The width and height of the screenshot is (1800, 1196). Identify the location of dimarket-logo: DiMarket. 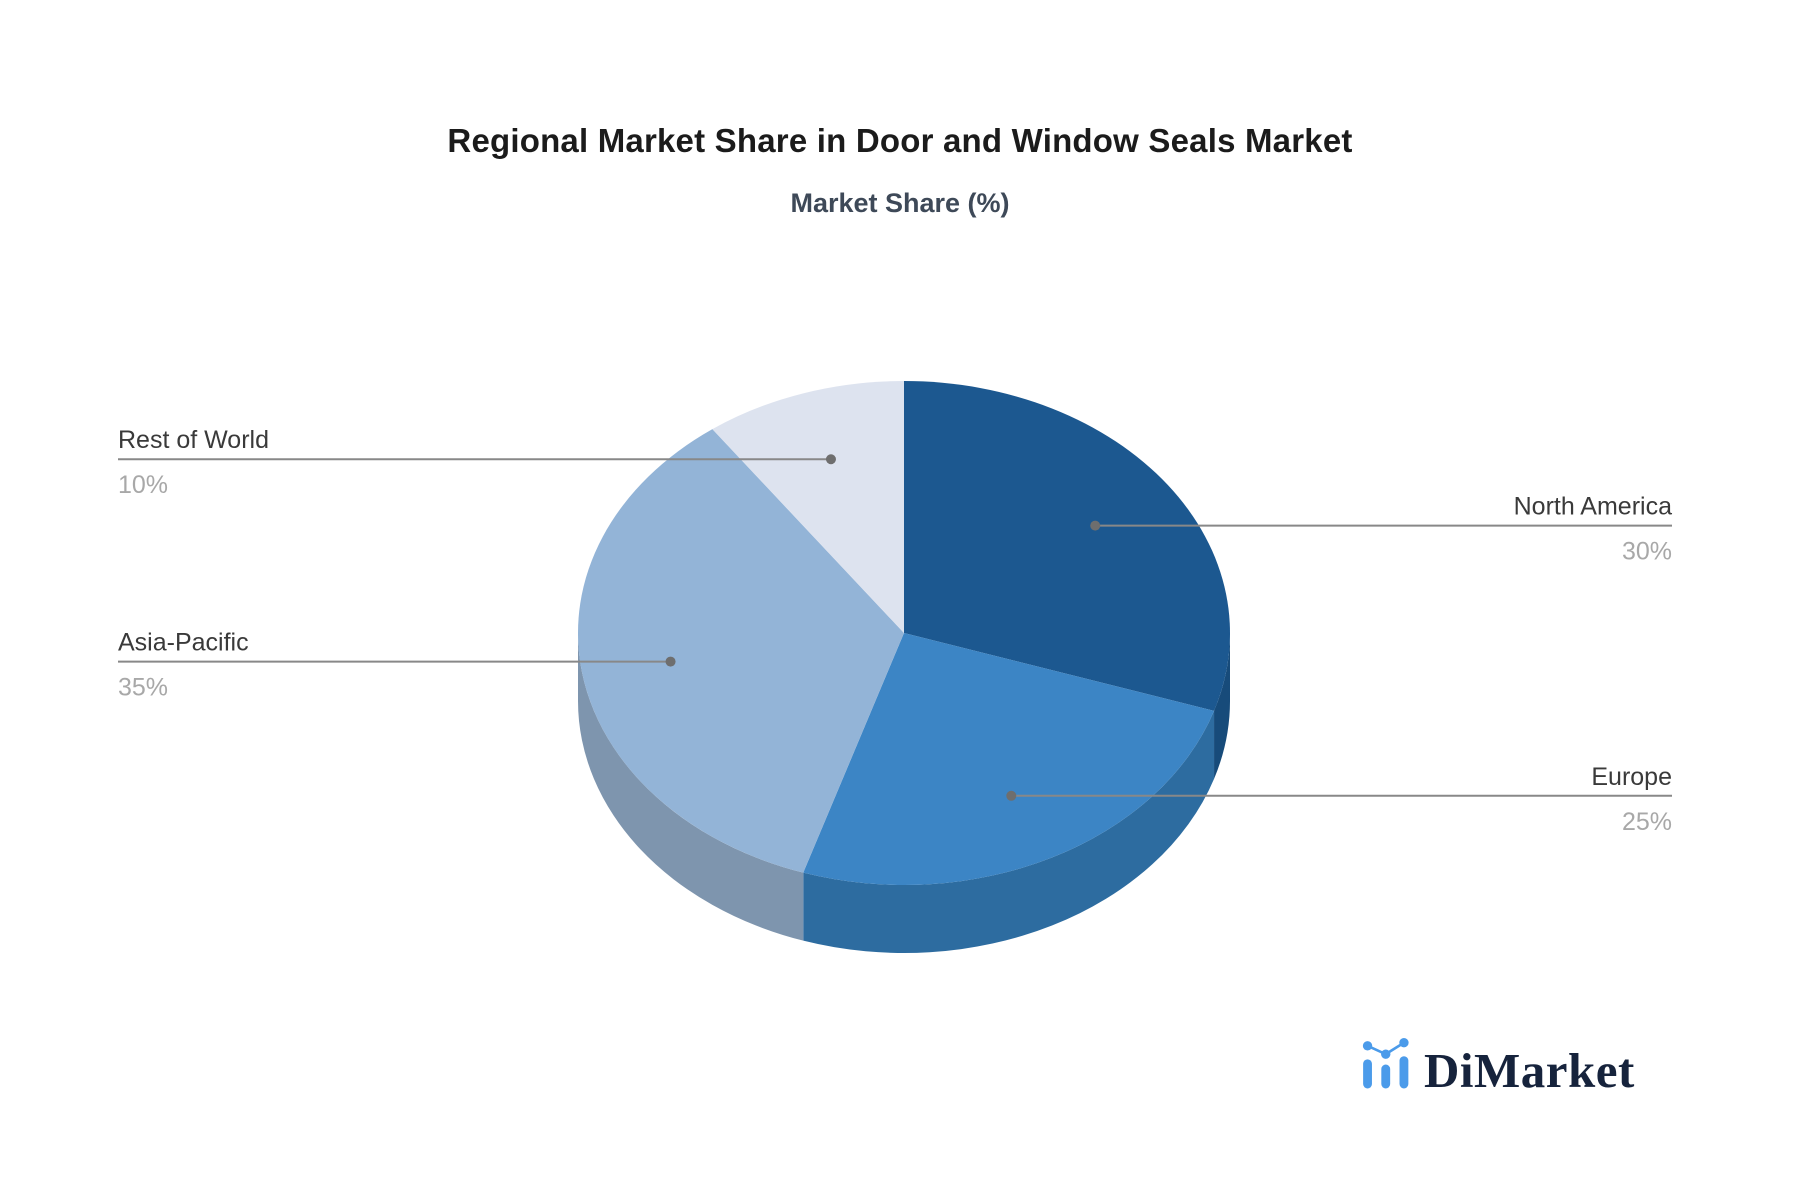
(1497, 1066).